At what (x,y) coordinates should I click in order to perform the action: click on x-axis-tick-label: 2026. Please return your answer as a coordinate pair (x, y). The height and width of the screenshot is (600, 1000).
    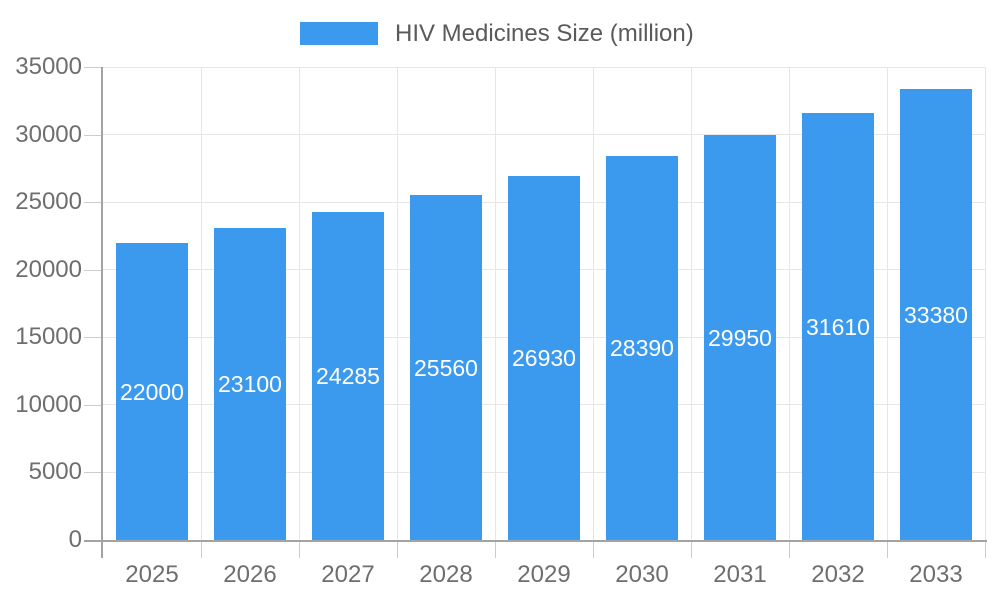
    Looking at the image, I should click on (250, 574).